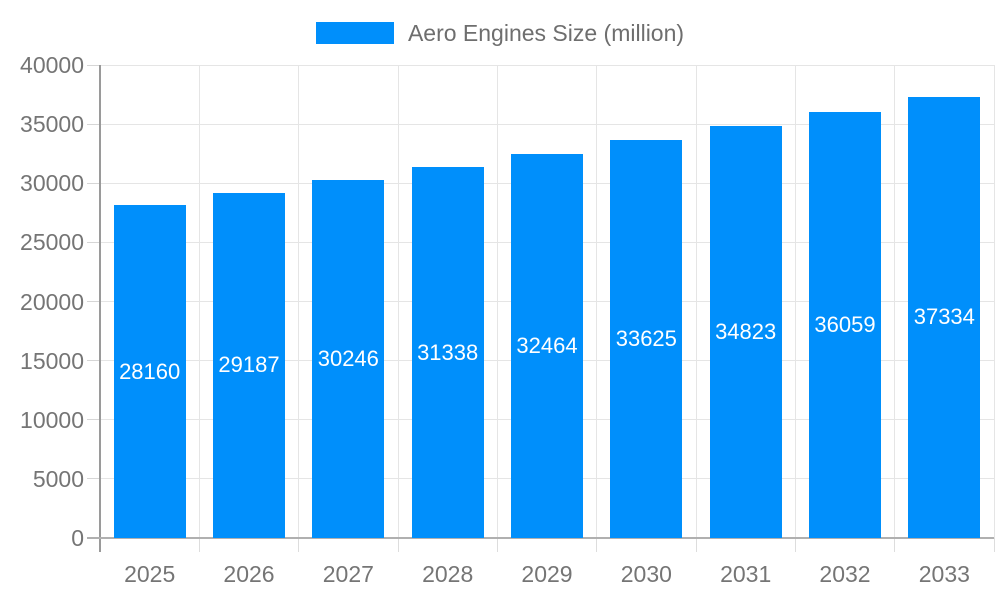  I want to click on y-axis-tick-label: 5000, so click(58, 478).